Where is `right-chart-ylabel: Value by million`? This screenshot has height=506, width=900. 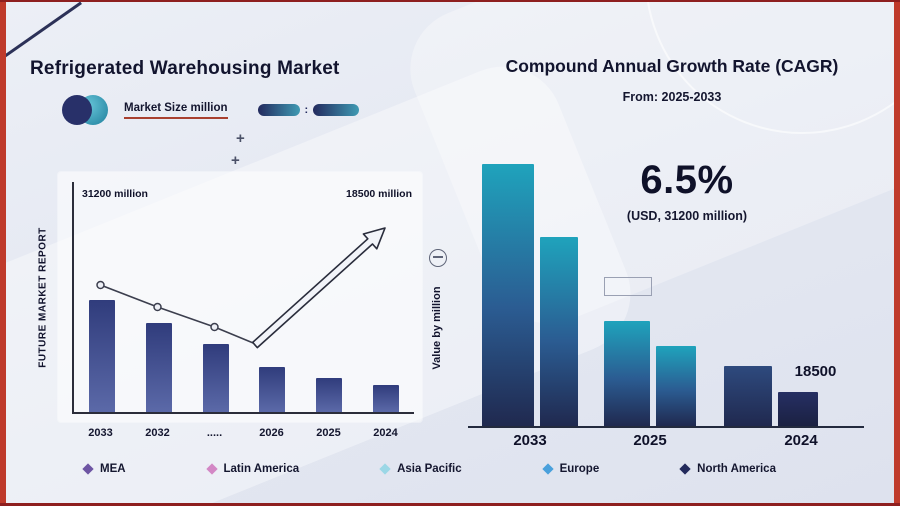 right-chart-ylabel: Value by million is located at coordinates (437, 328).